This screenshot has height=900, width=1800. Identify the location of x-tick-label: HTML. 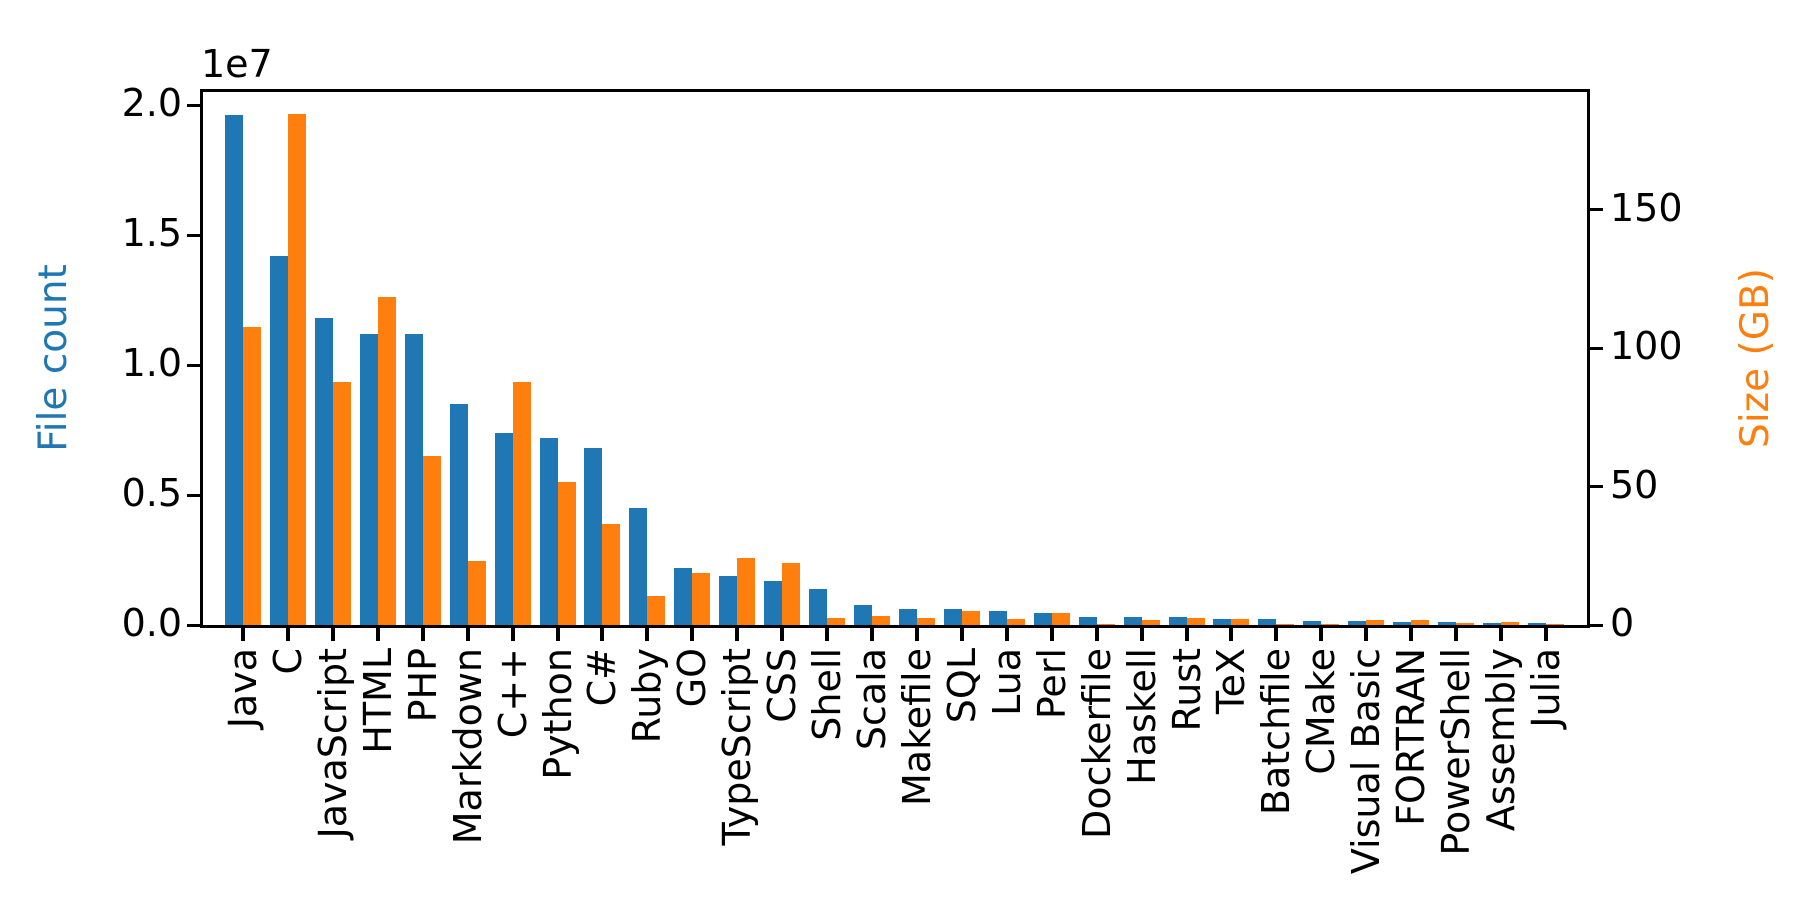
(377, 701).